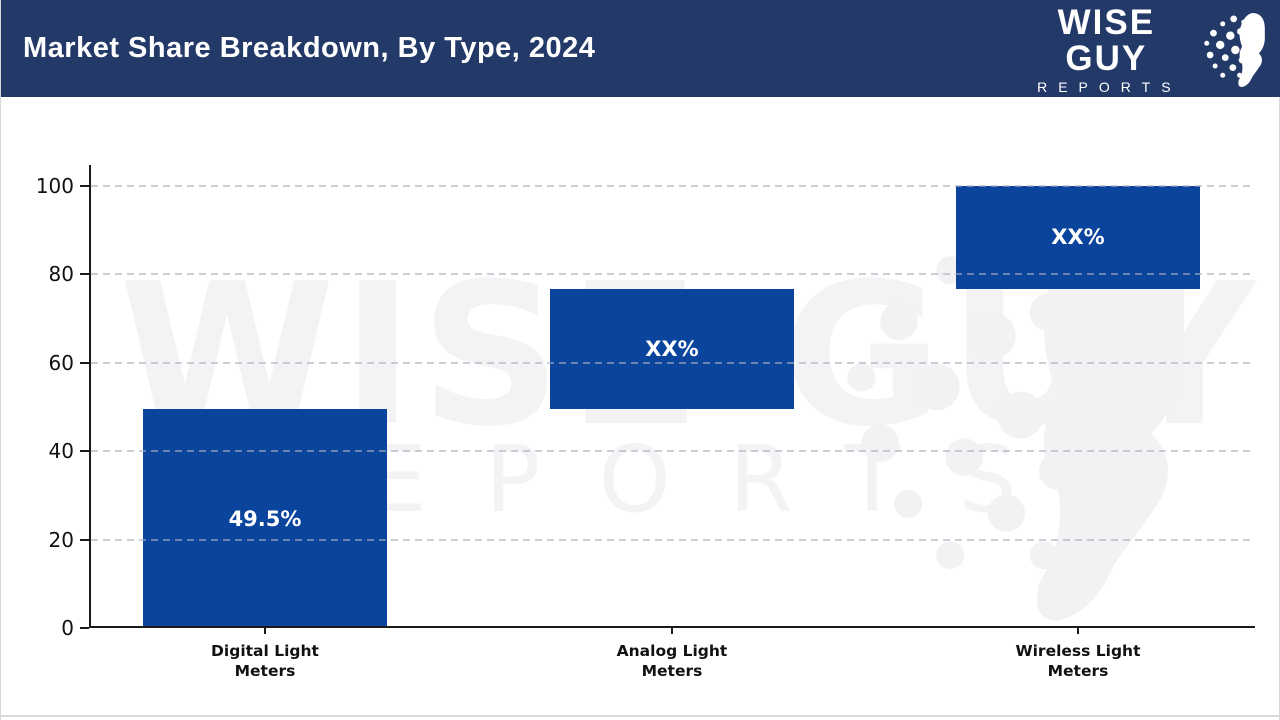  I want to click on x-axis-line, so click(672, 627).